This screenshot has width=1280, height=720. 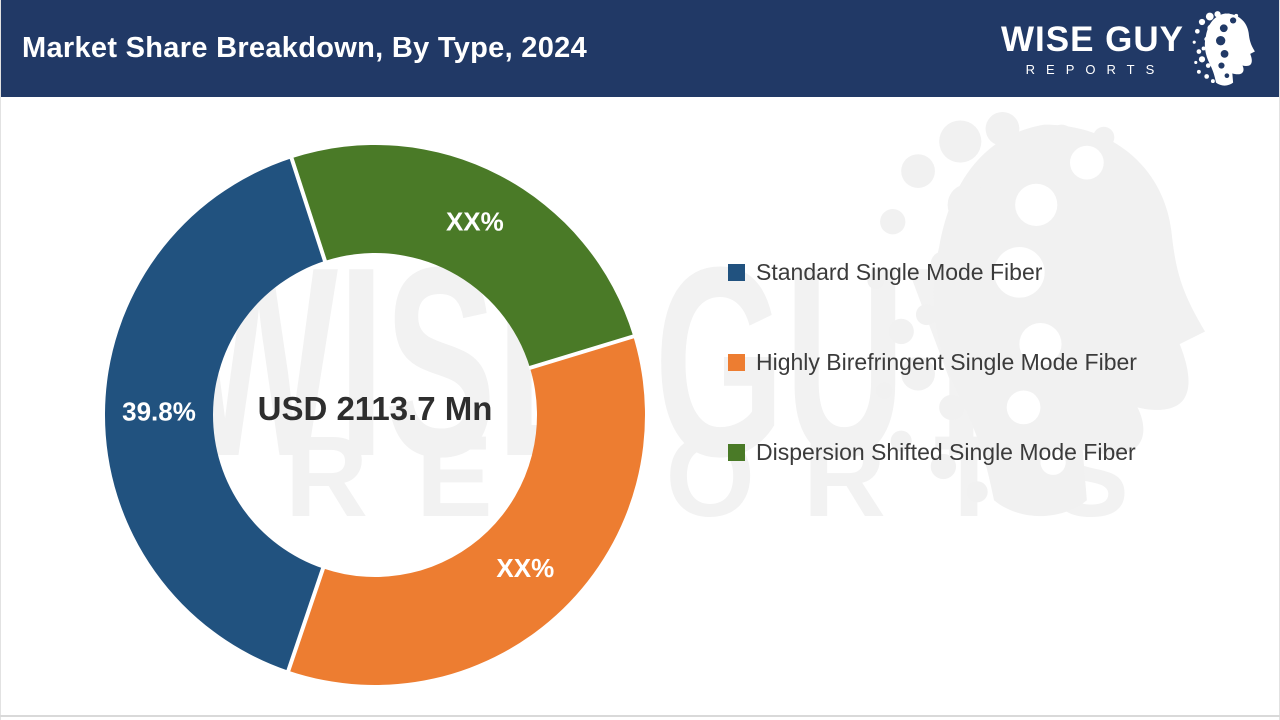 I want to click on legend-item-standard: Standard Single Mode Fiber, so click(x=885, y=272).